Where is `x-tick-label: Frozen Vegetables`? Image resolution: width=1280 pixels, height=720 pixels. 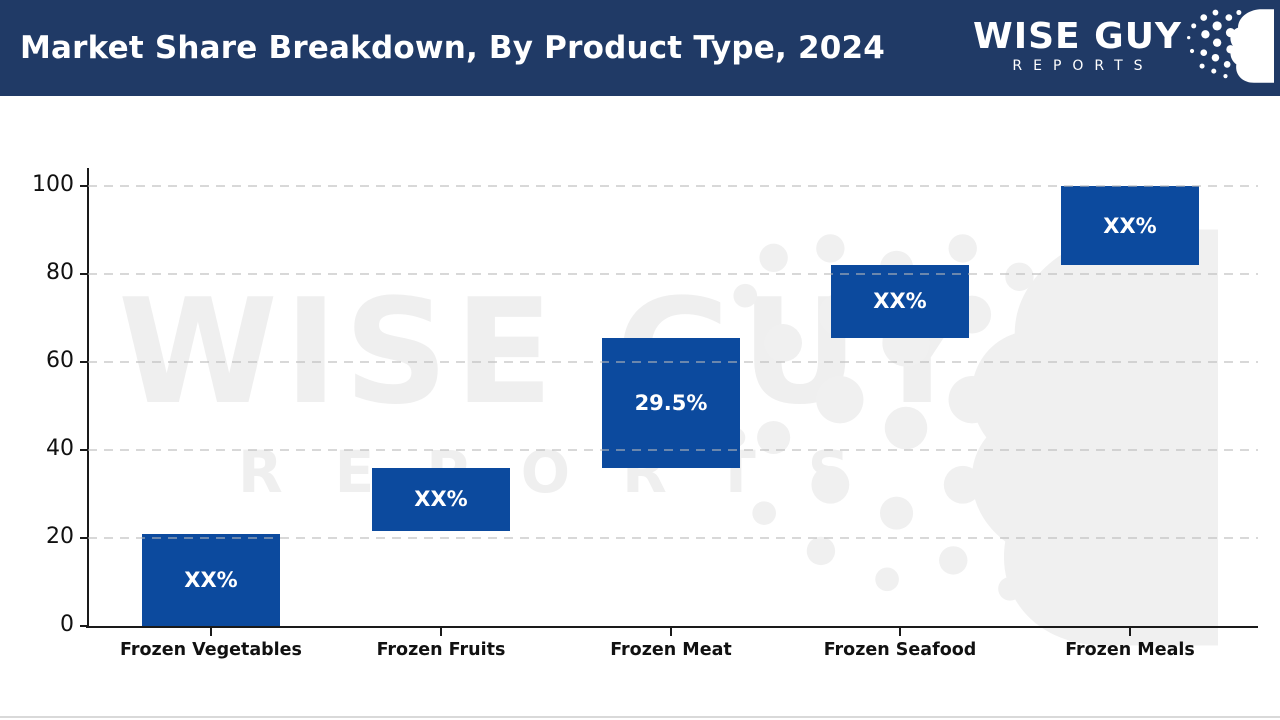 x-tick-label: Frozen Vegetables is located at coordinates (211, 650).